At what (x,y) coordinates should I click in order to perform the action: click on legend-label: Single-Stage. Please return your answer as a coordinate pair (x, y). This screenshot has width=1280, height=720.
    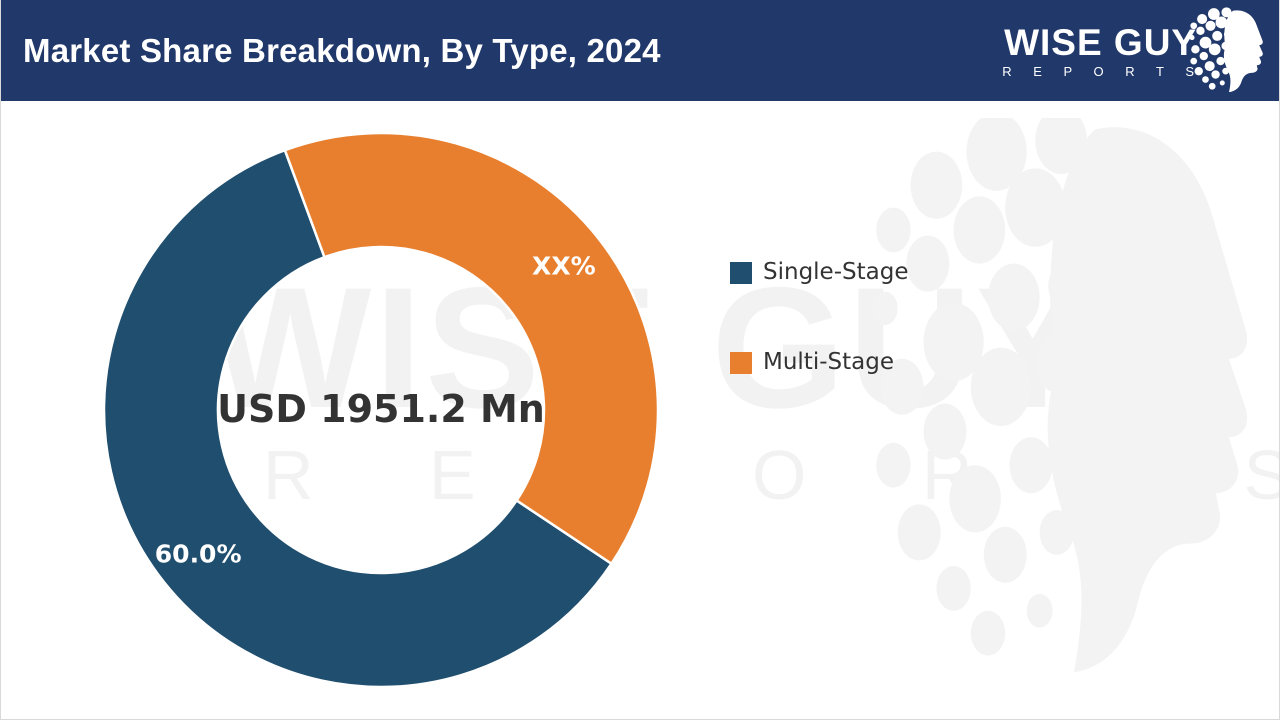
    Looking at the image, I should click on (836, 272).